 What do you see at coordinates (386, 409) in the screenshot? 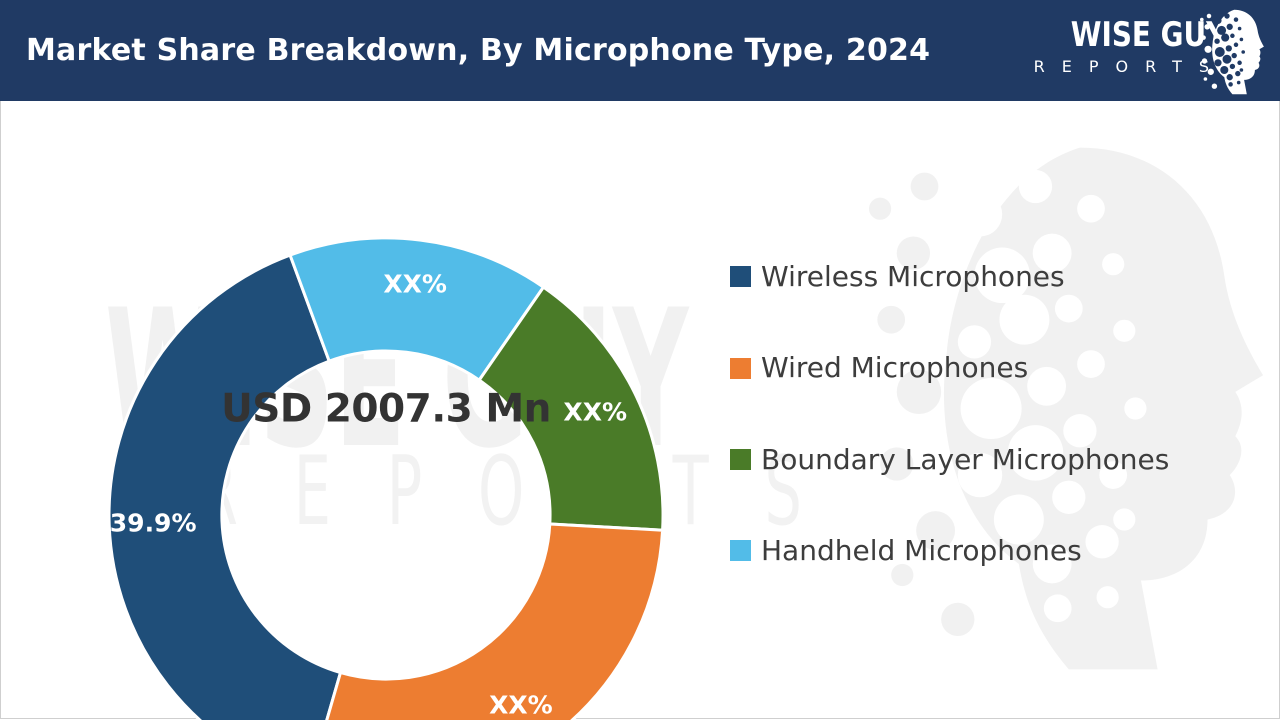
I see `donut-center-value: USD 2007.3 Mn` at bounding box center [386, 409].